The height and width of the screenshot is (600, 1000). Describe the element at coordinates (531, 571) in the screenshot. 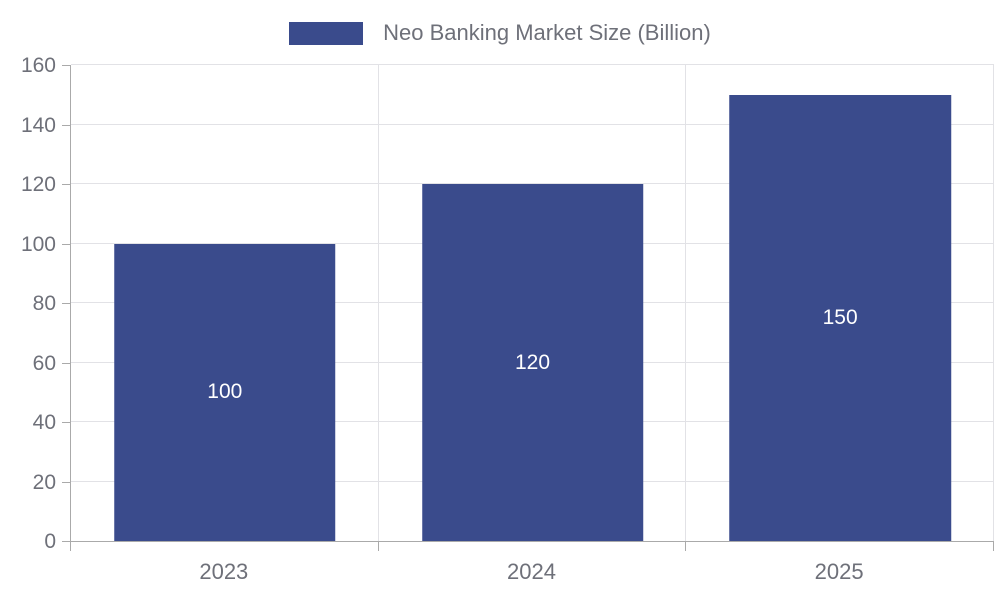

I see `x-axis-label: 2024` at that location.